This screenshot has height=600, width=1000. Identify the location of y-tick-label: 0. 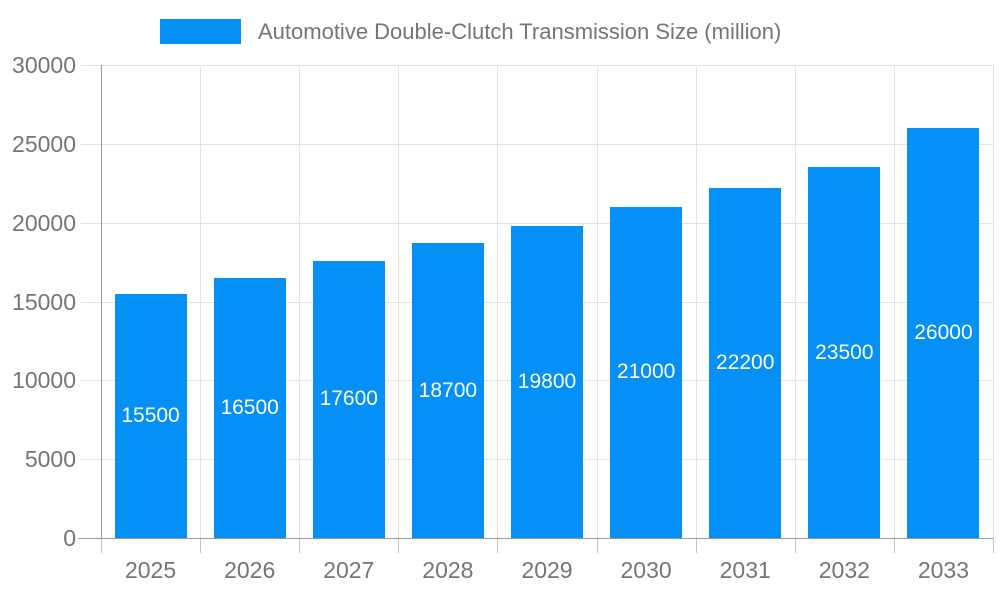
(69, 538).